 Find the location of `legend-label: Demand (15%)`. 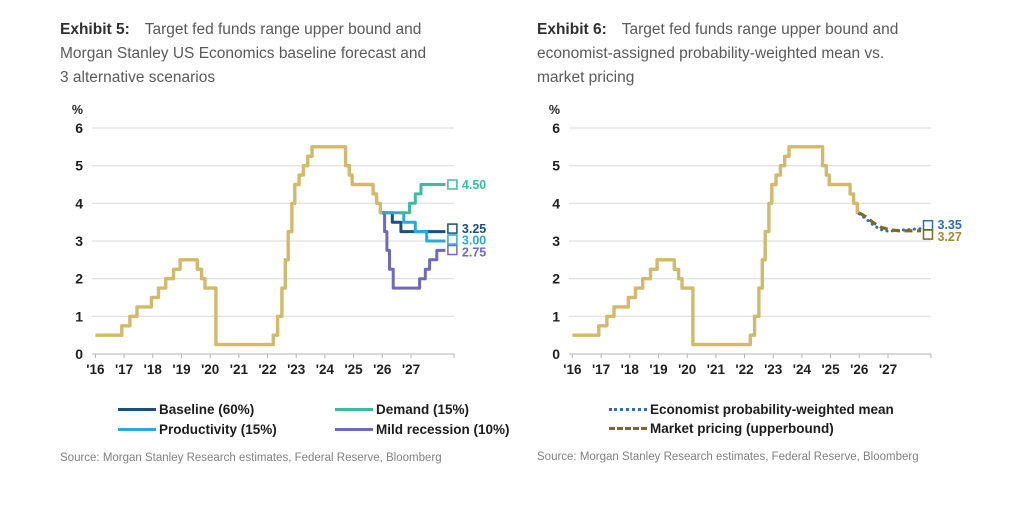

legend-label: Demand (15%) is located at coordinates (423, 409).